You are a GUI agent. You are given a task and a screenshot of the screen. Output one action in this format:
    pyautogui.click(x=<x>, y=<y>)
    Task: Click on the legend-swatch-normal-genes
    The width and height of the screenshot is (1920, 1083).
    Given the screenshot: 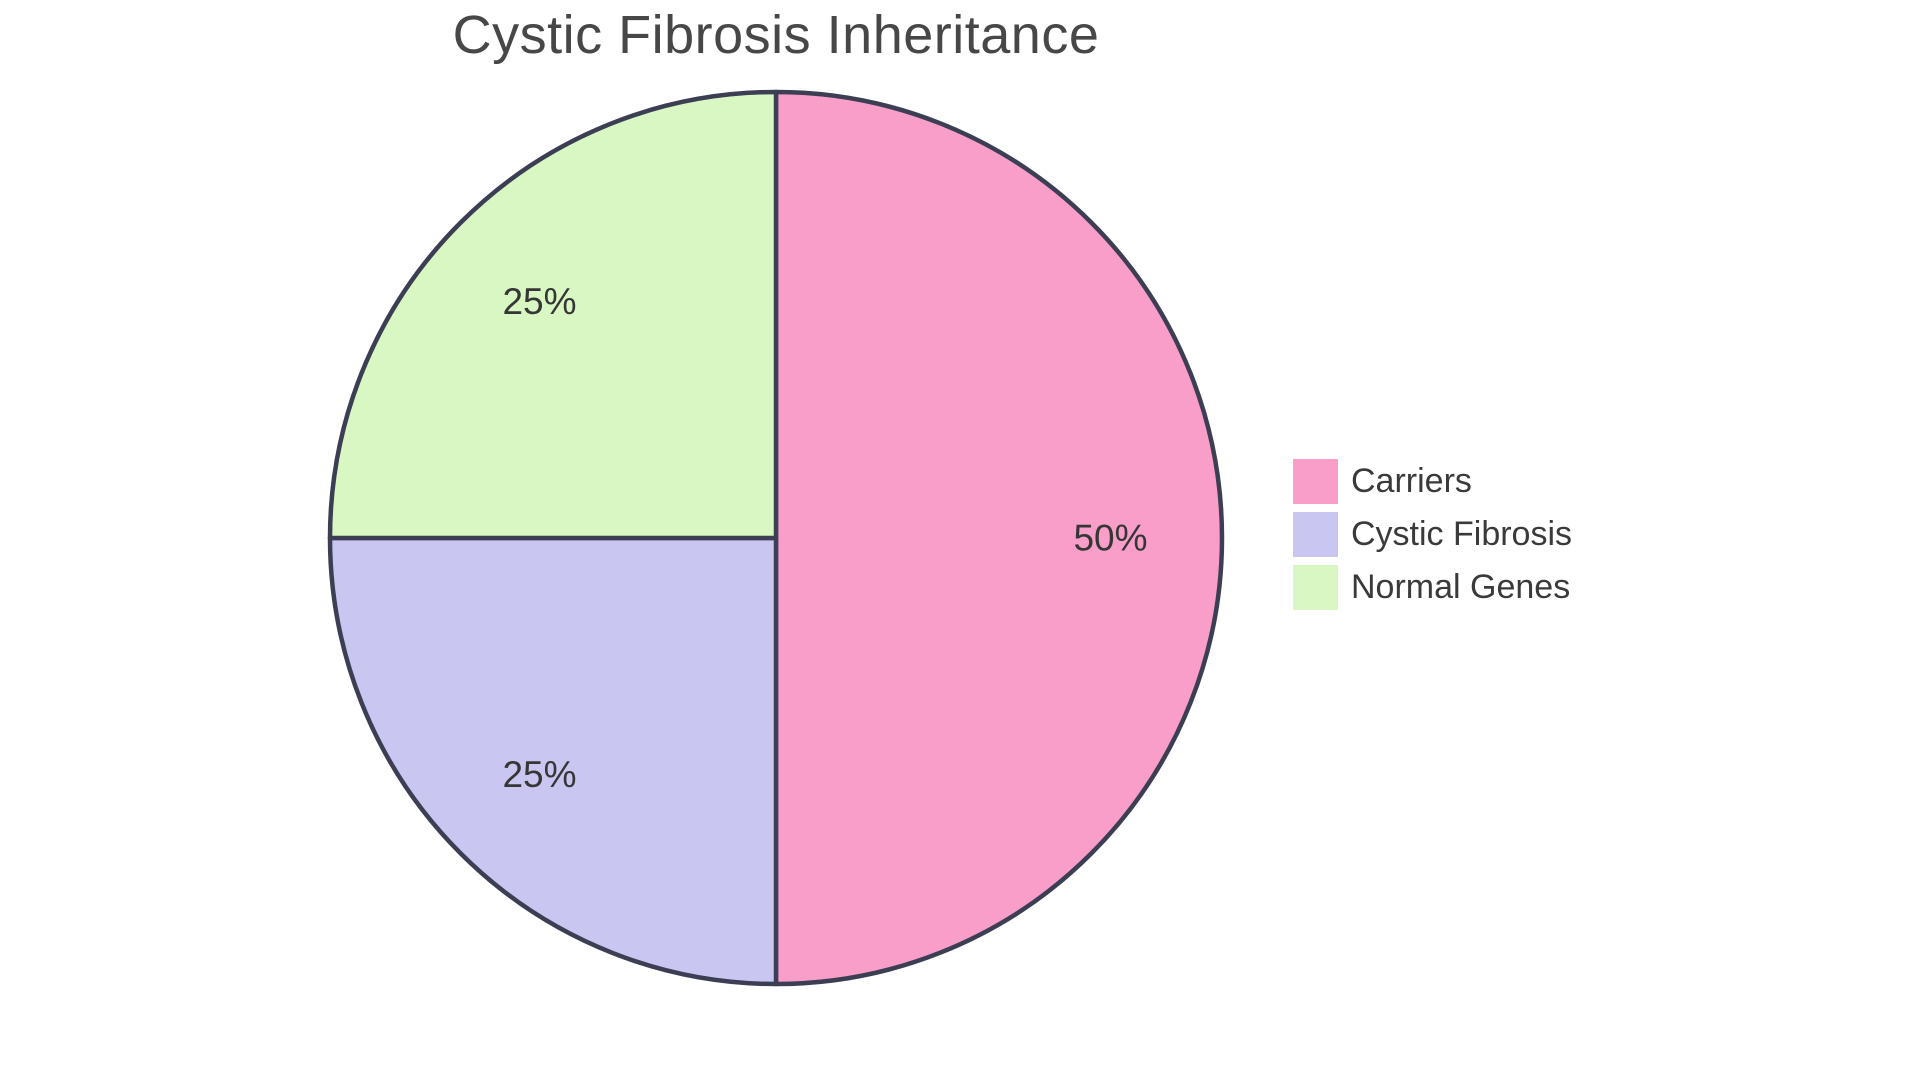 What is the action you would take?
    pyautogui.click(x=1315, y=587)
    